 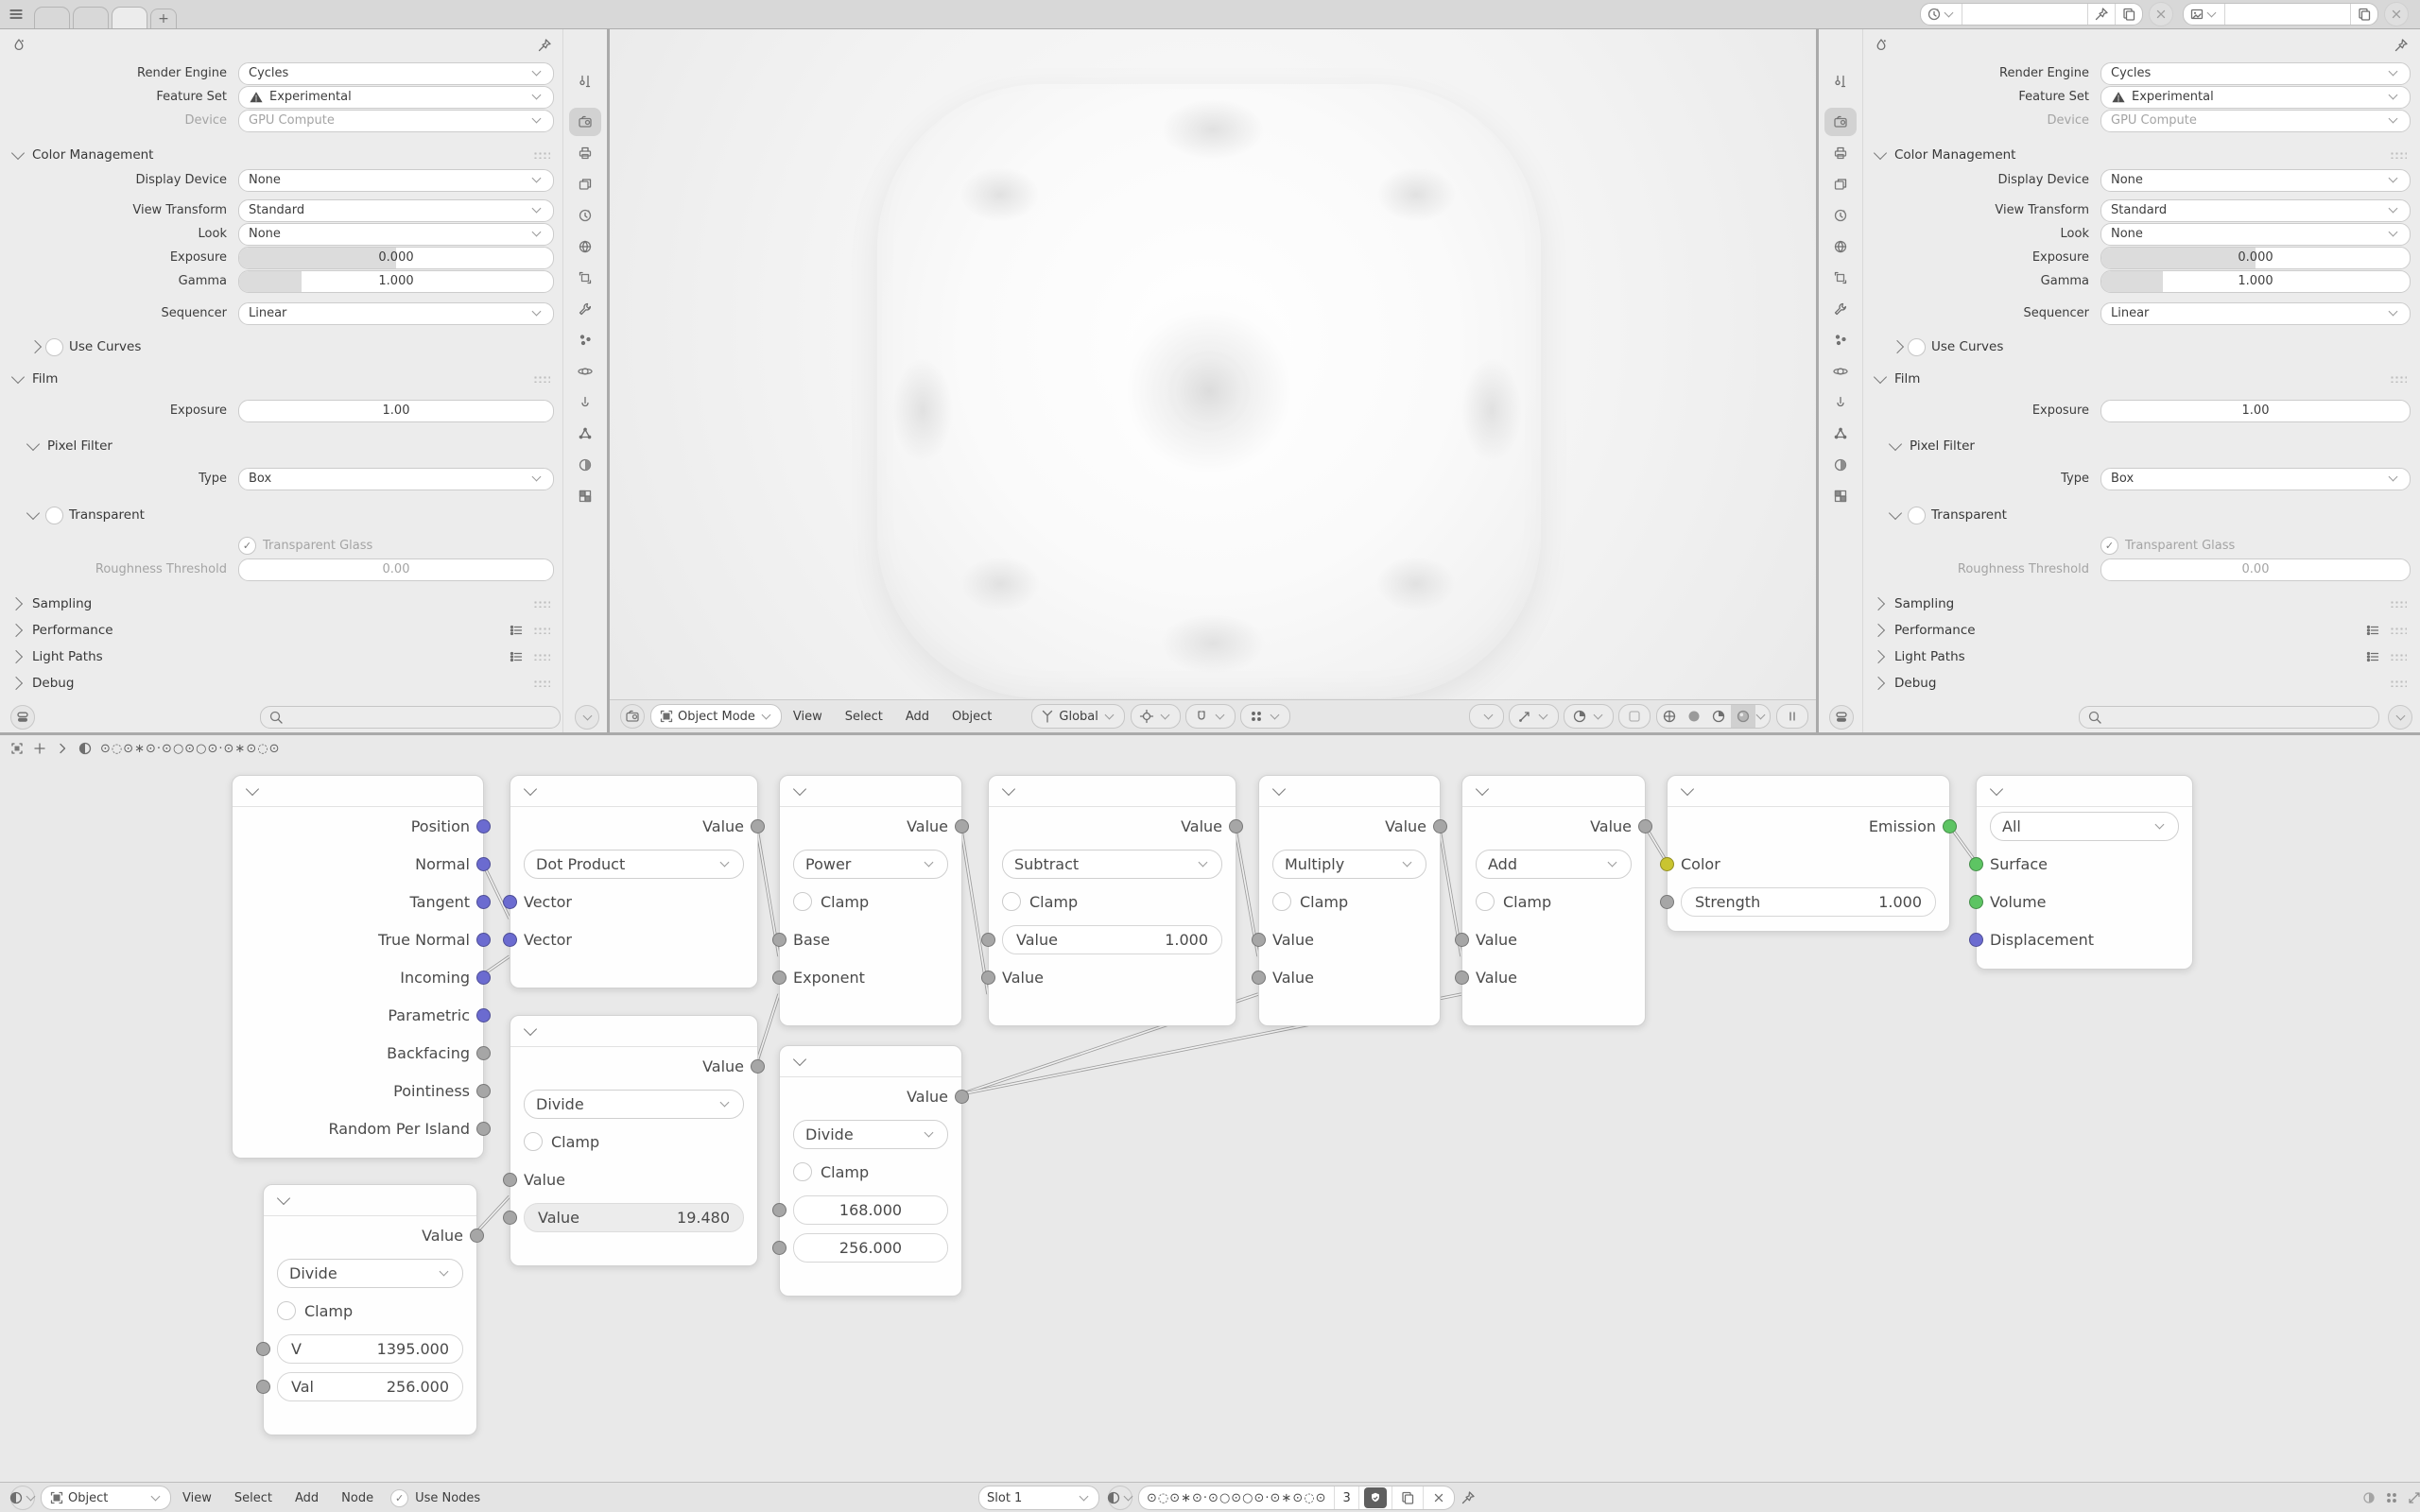 I want to click on properties-tab-render, so click(x=1840, y=122).